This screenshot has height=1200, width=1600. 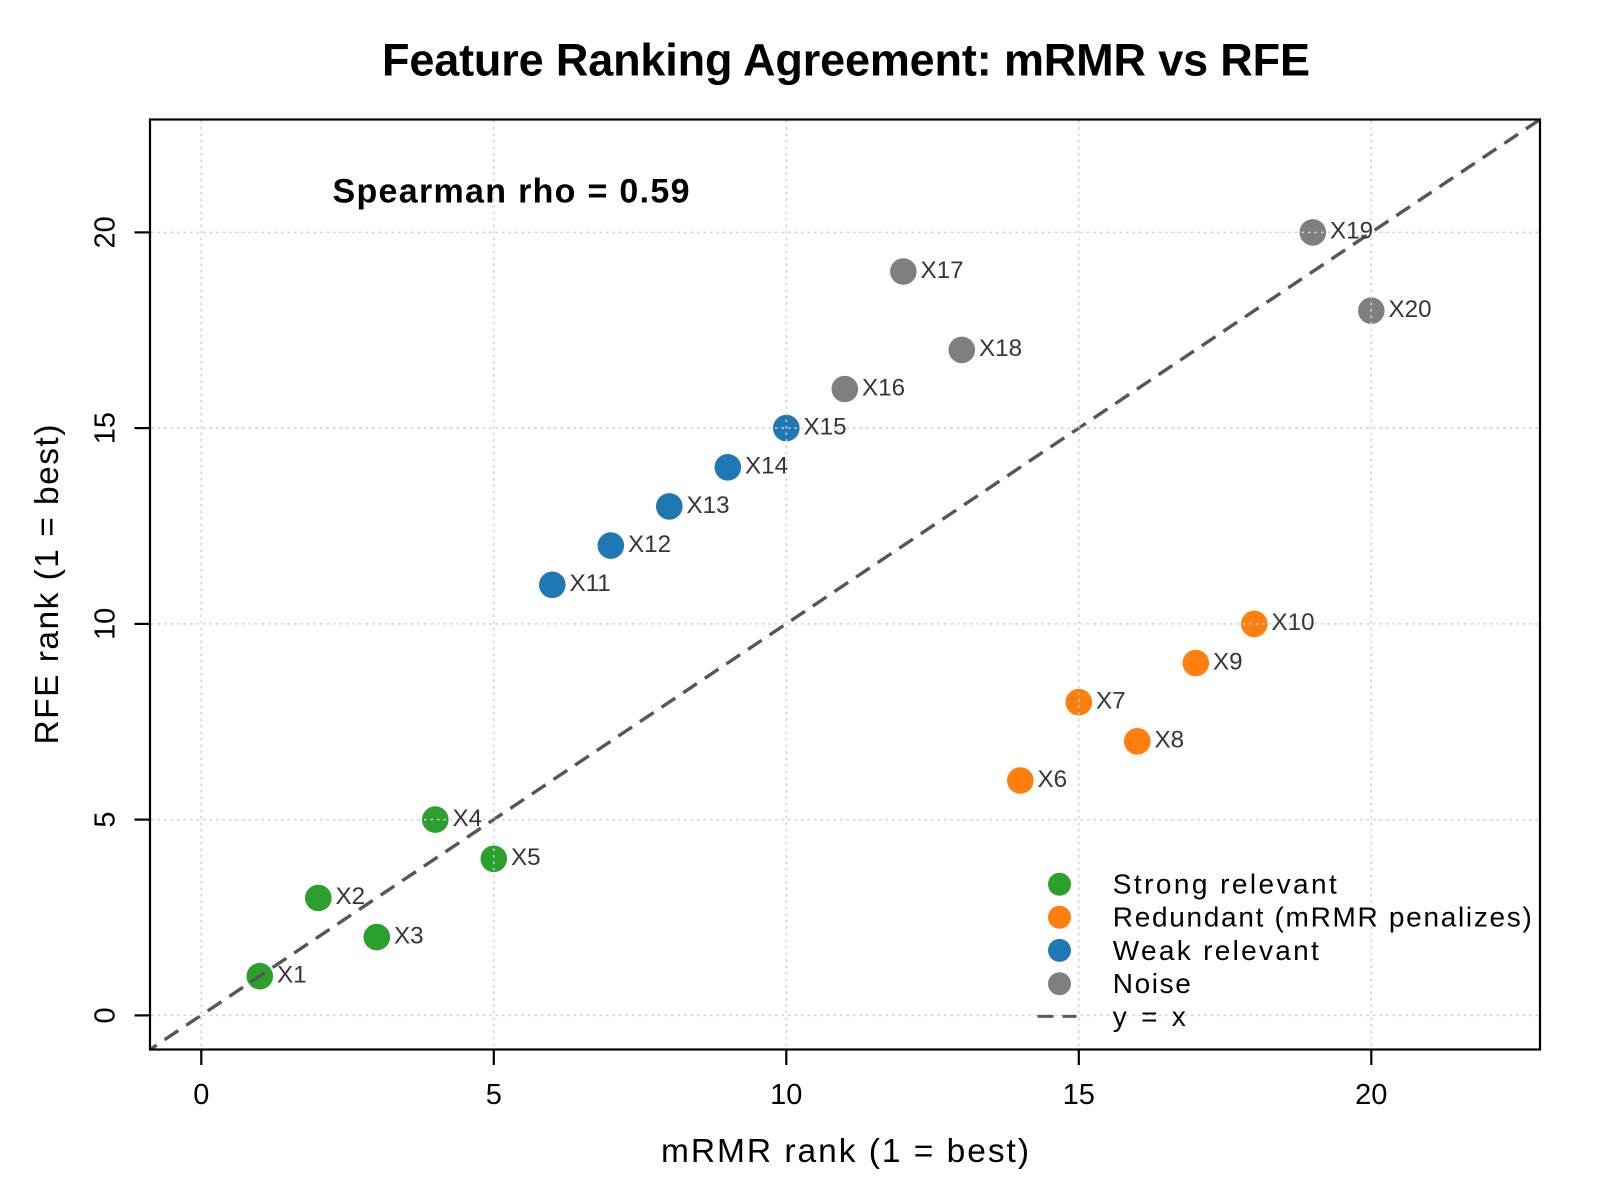 What do you see at coordinates (1225, 884) in the screenshot?
I see `svg-text: Strong relevant` at bounding box center [1225, 884].